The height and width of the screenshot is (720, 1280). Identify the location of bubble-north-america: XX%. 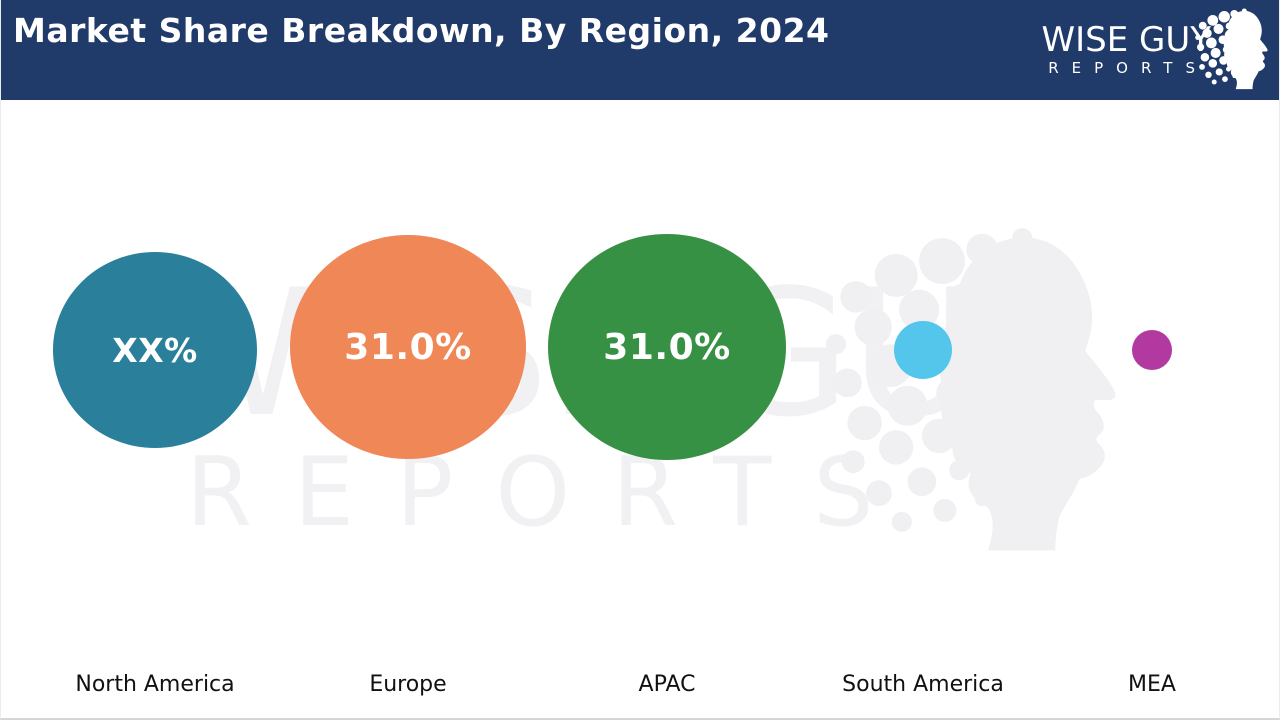
(155, 350).